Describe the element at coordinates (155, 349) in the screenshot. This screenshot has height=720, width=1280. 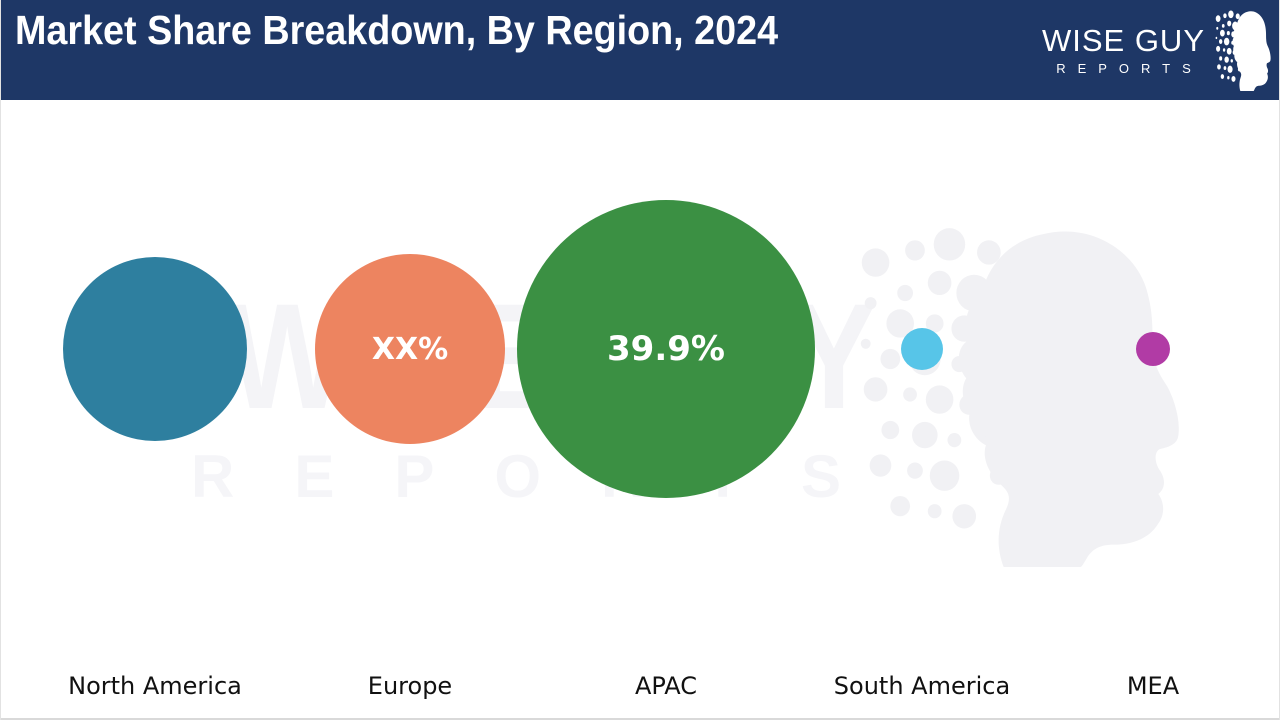
I see `bubble-north-america` at that location.